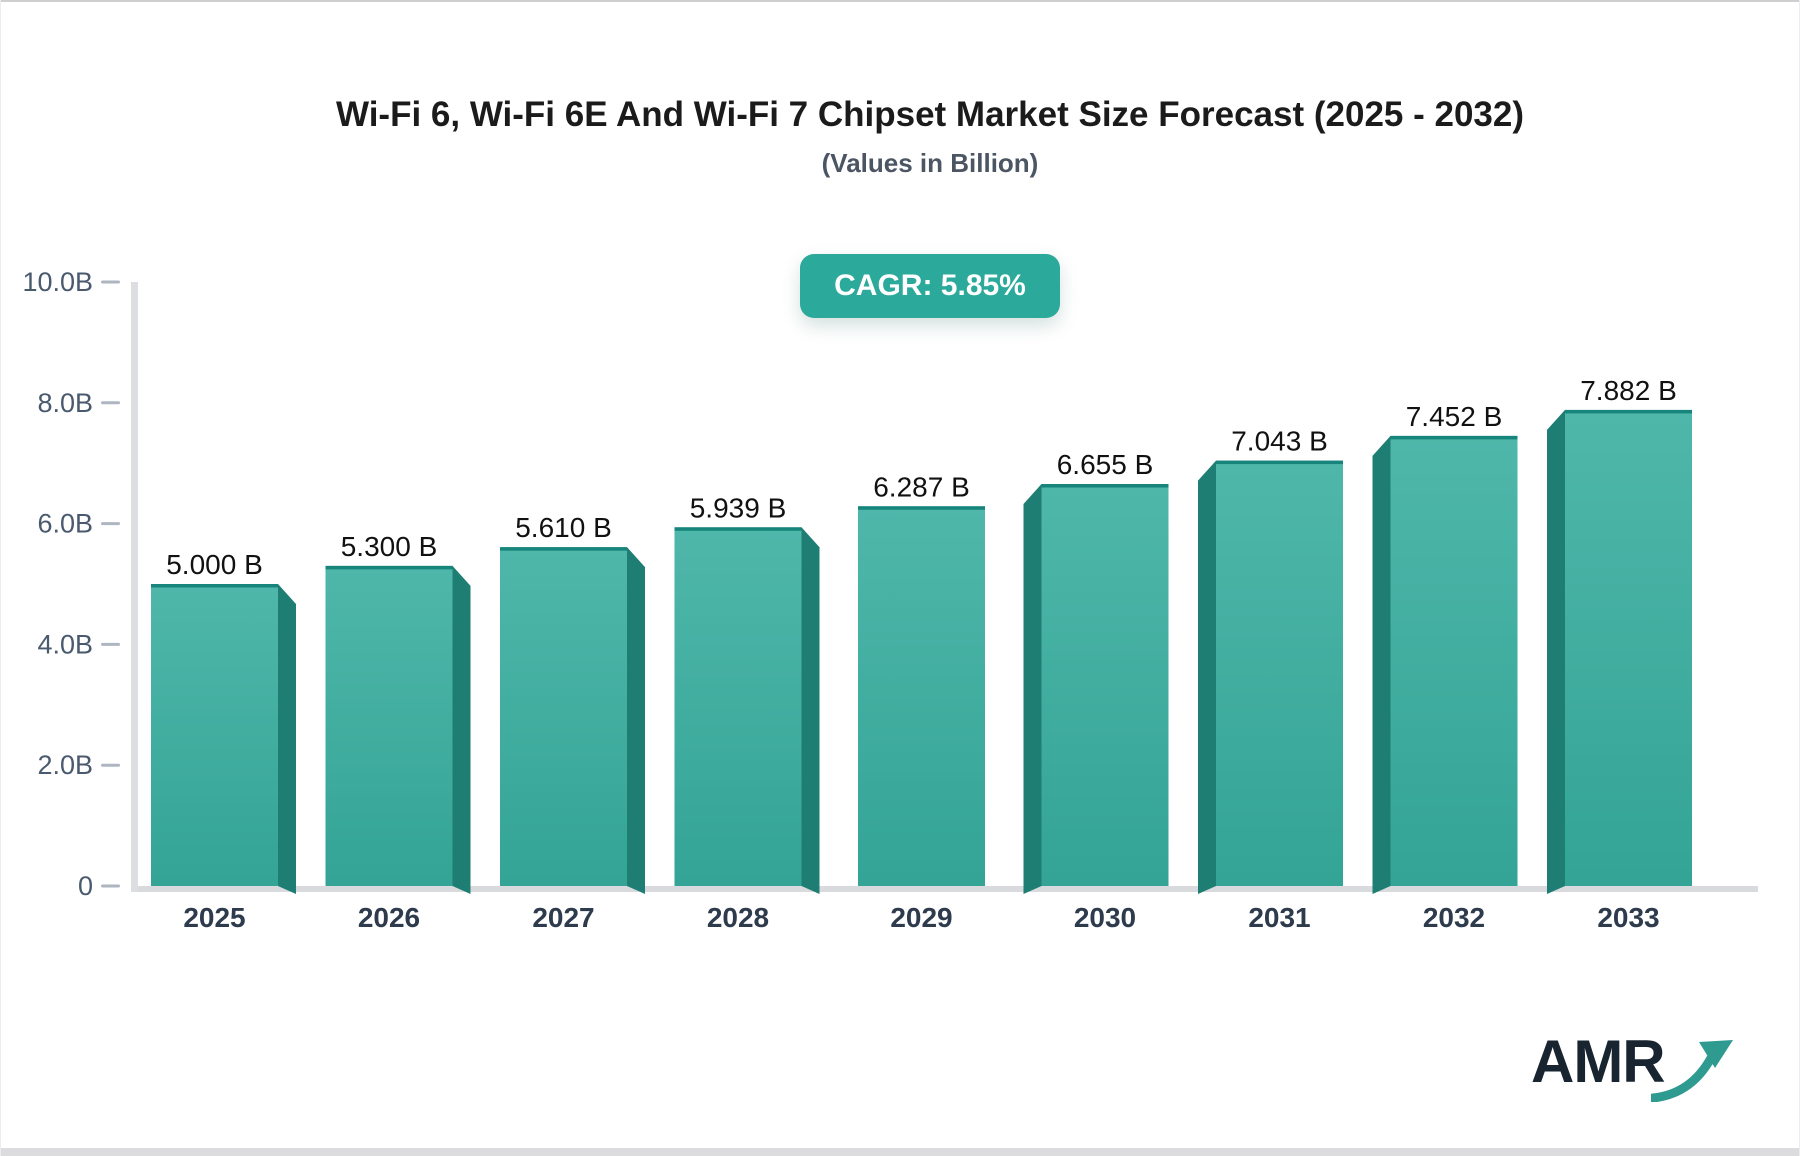 Image resolution: width=1800 pixels, height=1156 pixels. I want to click on bar-value-label: 5.939 B, so click(738, 507).